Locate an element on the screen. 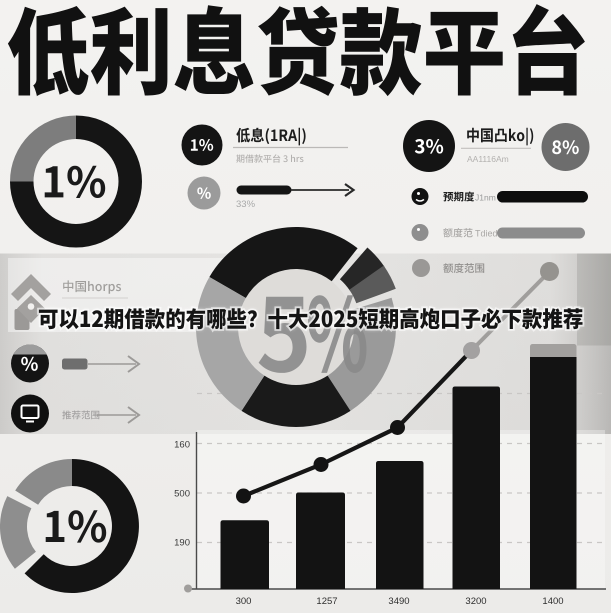 The image size is (611, 613). svg-text: 1400 is located at coordinates (552, 601).